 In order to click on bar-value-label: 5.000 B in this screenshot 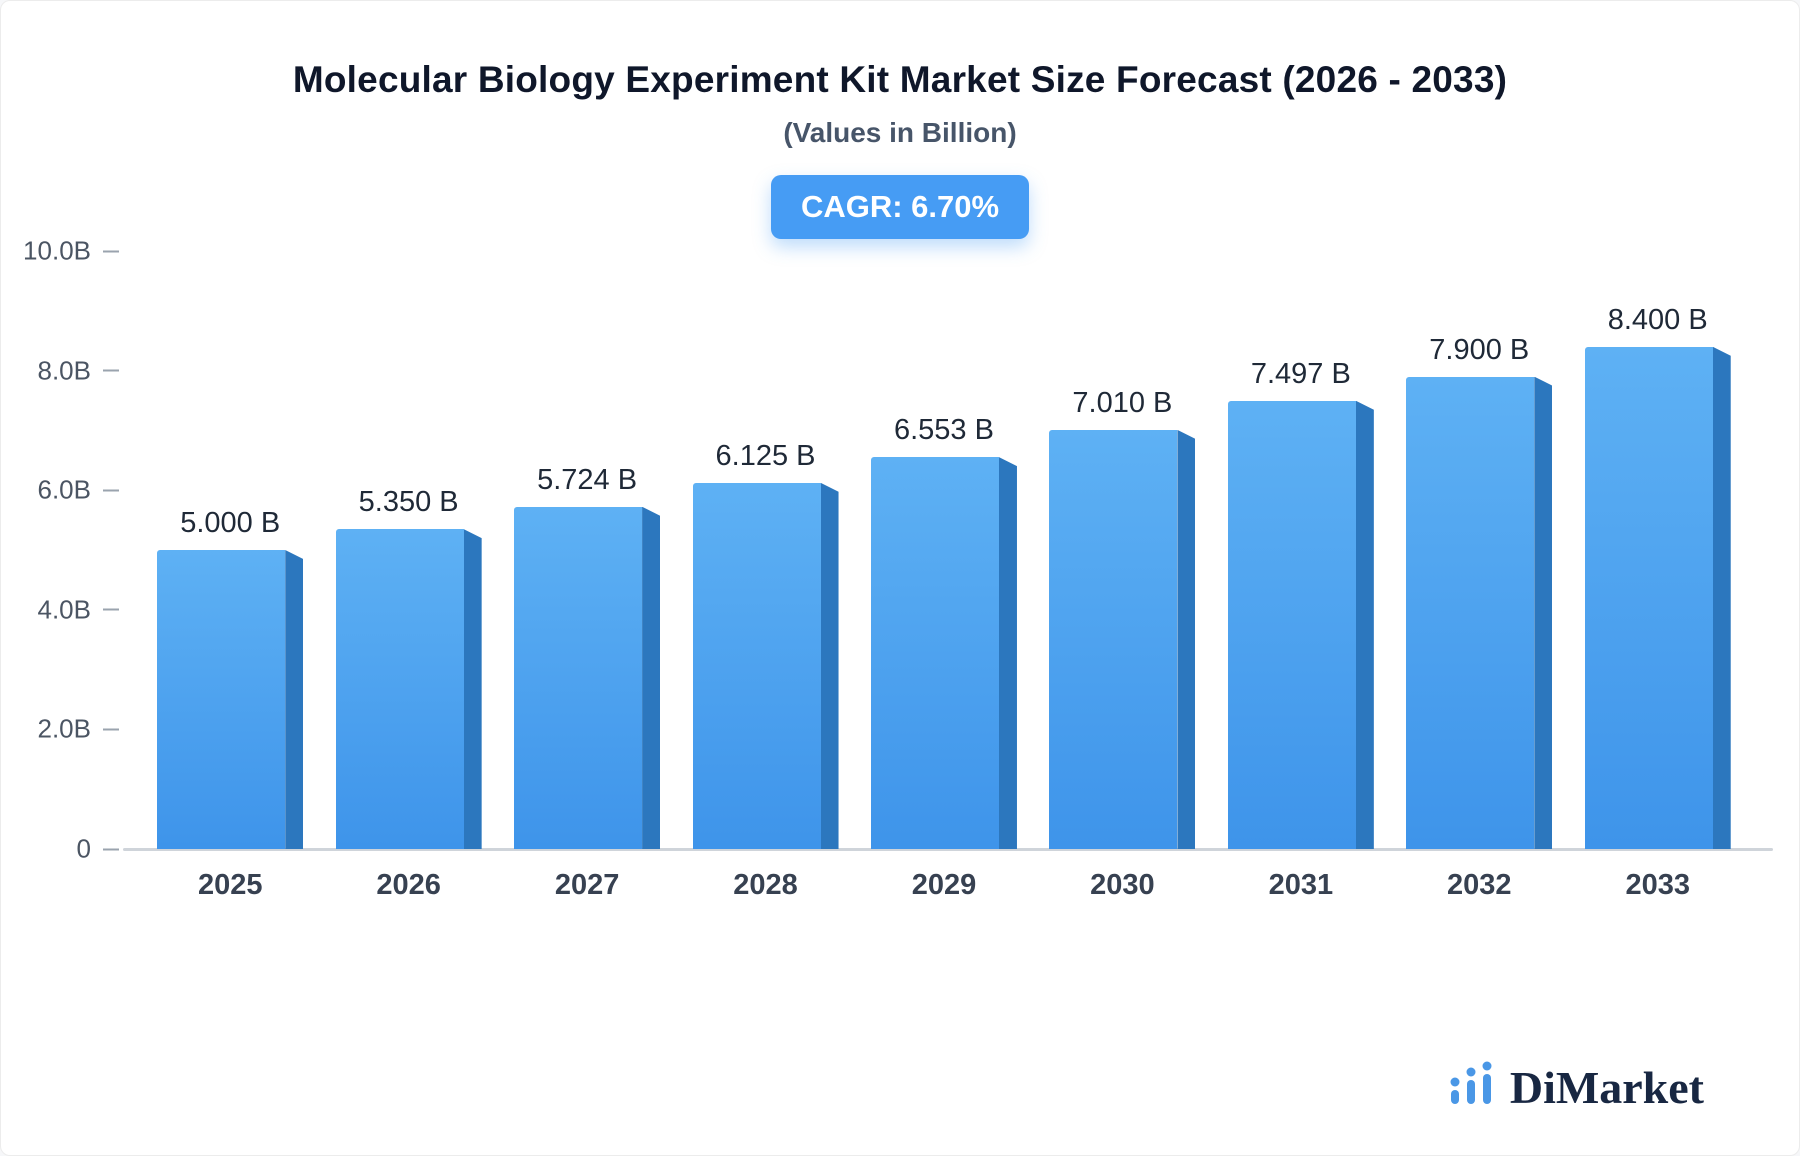, I will do `click(230, 523)`.